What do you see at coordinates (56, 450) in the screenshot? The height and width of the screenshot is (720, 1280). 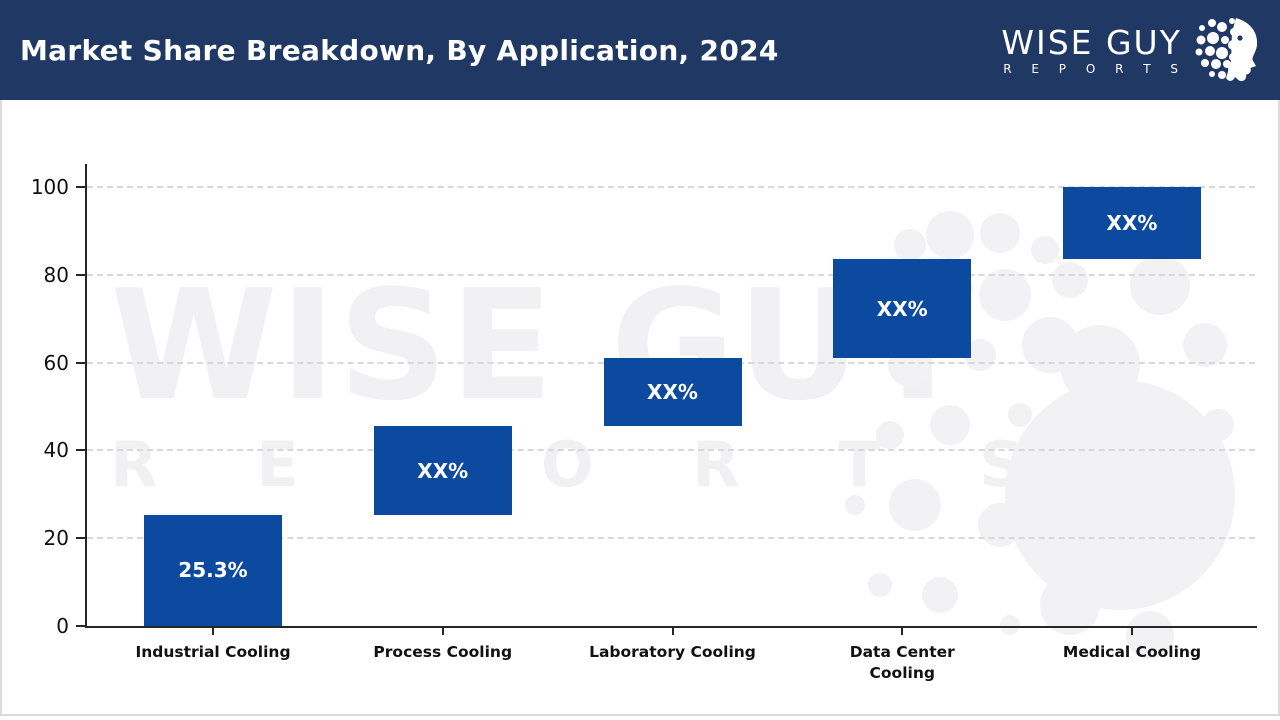 I see `y-tick-label: 40` at bounding box center [56, 450].